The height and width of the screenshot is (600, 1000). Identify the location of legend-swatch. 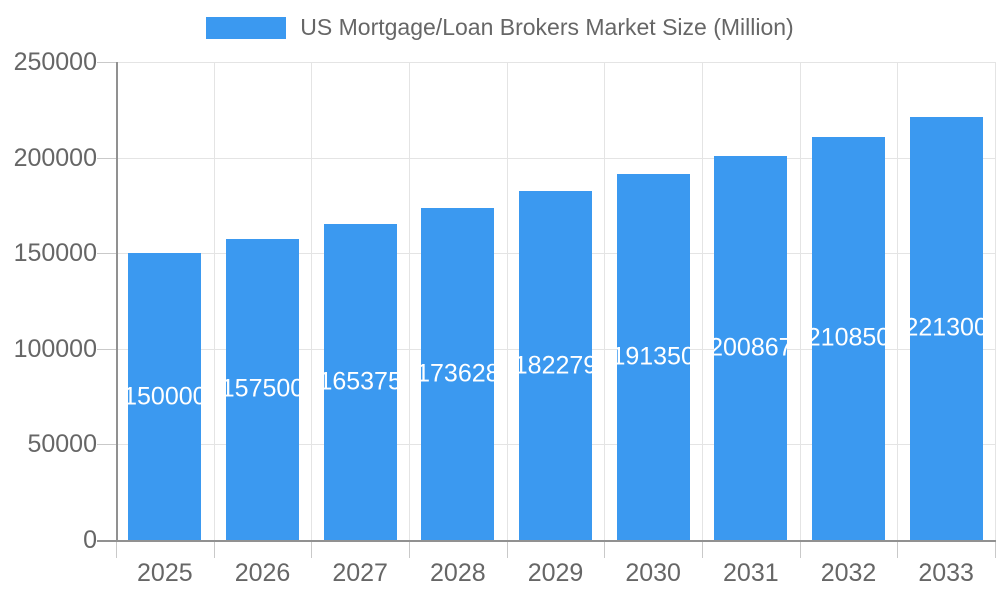
(246, 27).